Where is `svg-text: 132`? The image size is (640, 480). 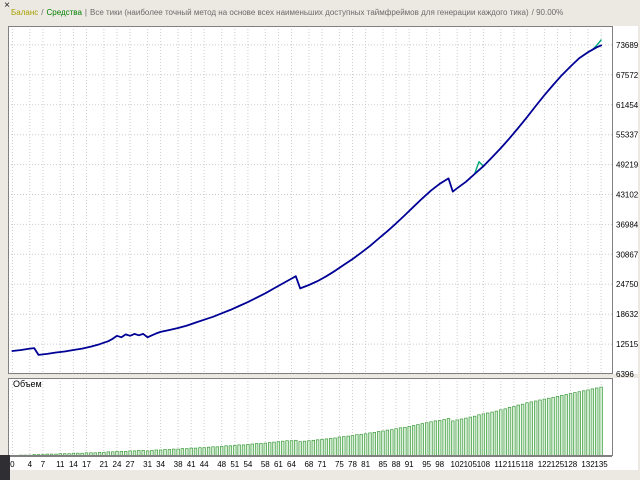
svg-text: 132 is located at coordinates (588, 464).